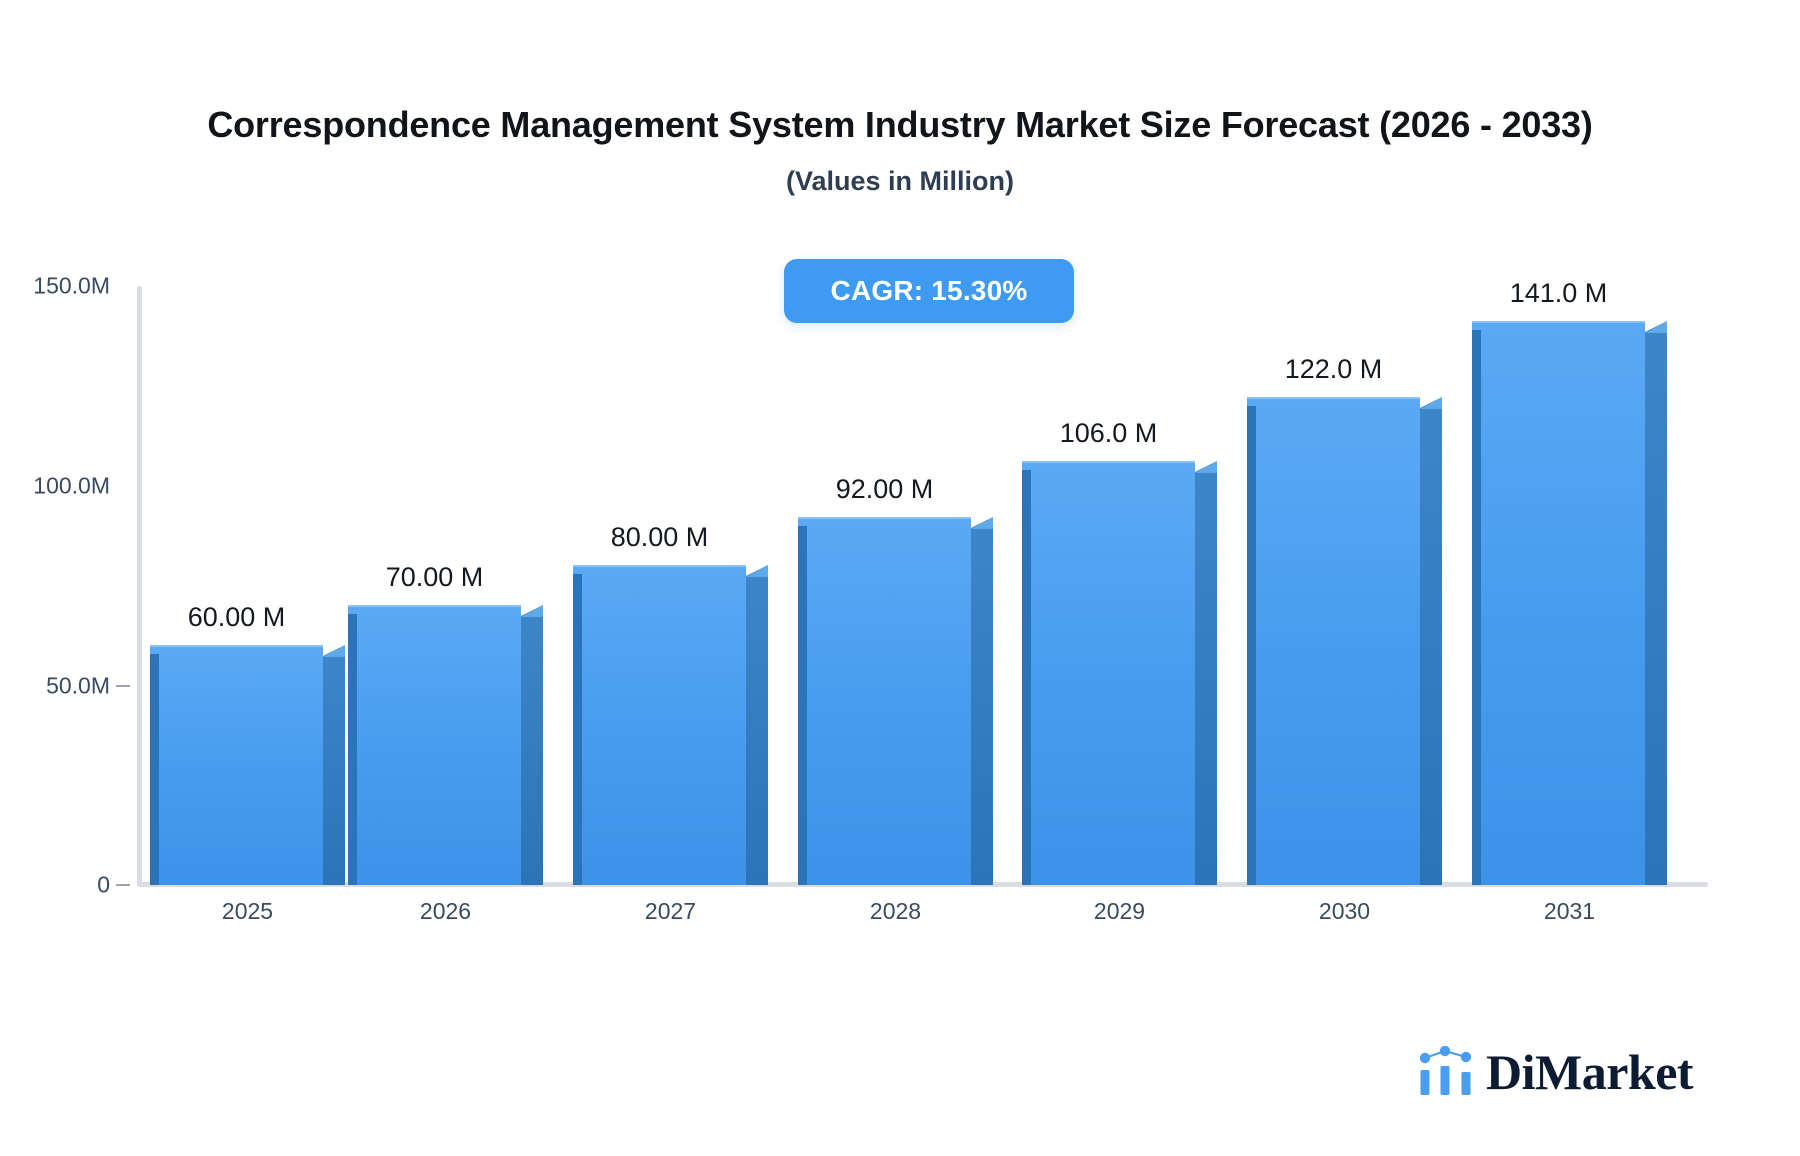 This screenshot has height=1156, width=1800. What do you see at coordinates (1108, 433) in the screenshot?
I see `bar-value-label-2029: 106.0 M` at bounding box center [1108, 433].